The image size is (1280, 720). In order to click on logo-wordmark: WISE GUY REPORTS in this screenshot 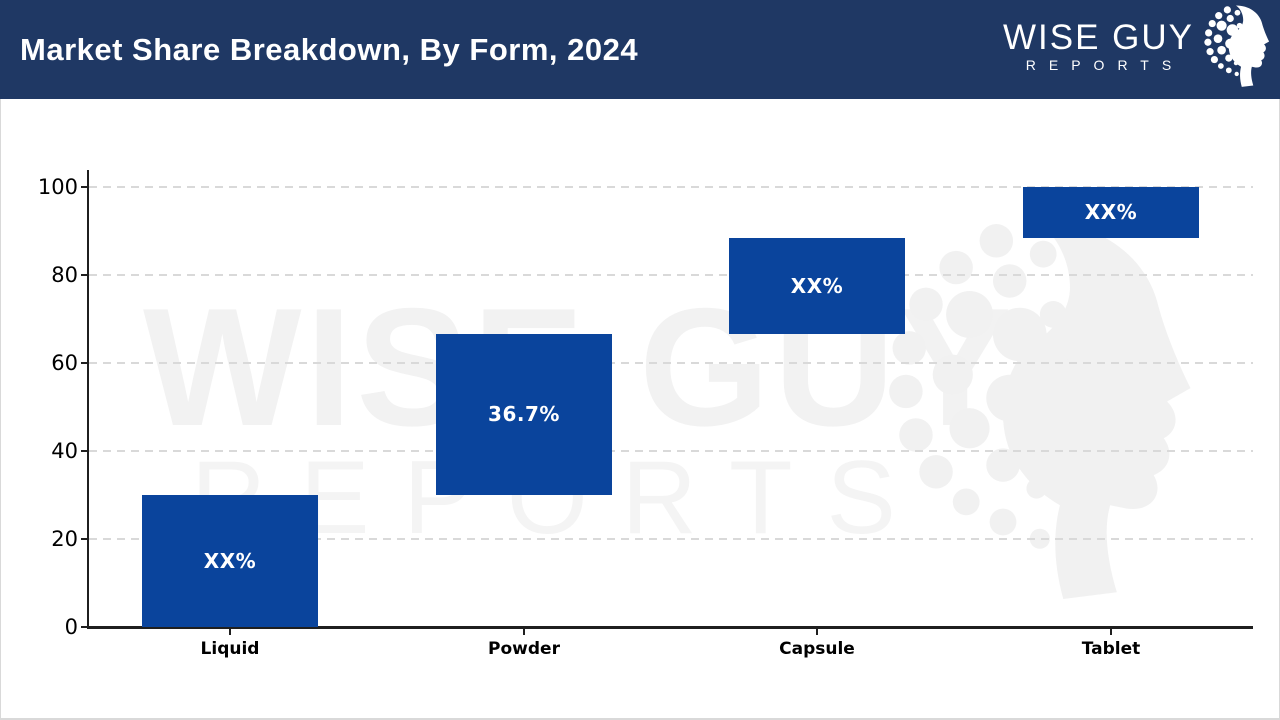, I will do `click(1098, 45)`.